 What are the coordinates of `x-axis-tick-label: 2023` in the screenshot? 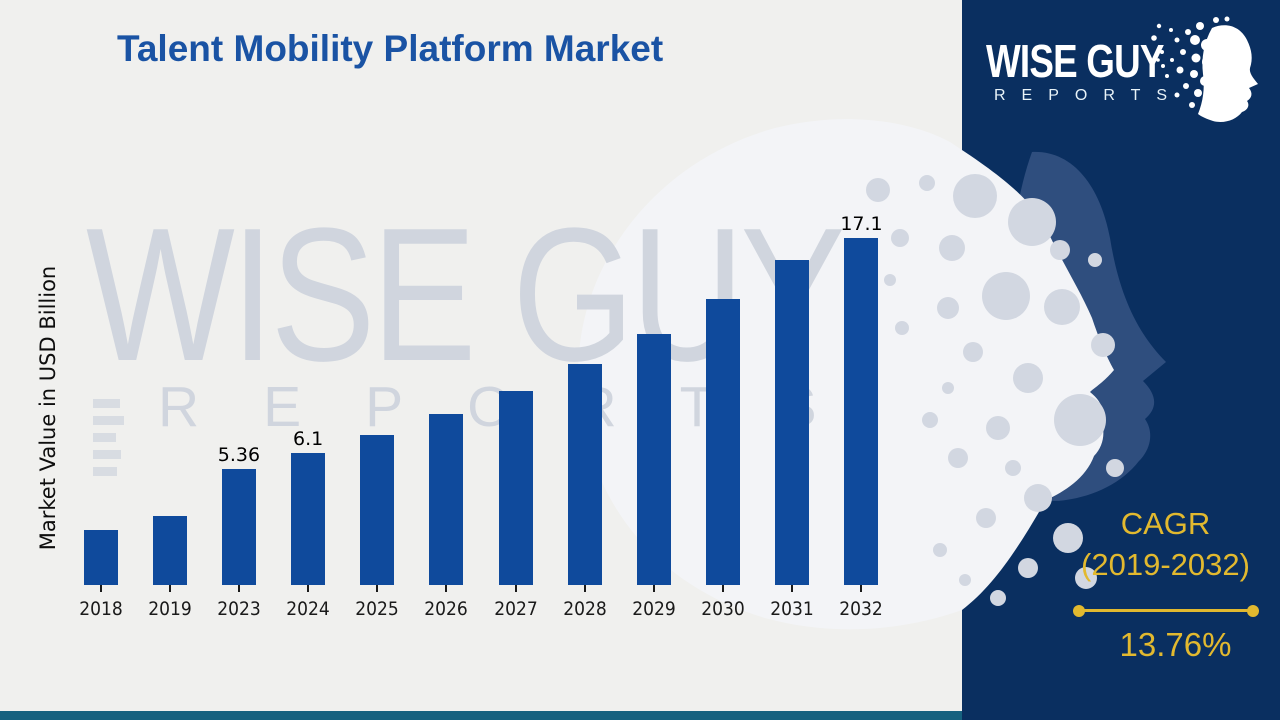 It's located at (239, 609).